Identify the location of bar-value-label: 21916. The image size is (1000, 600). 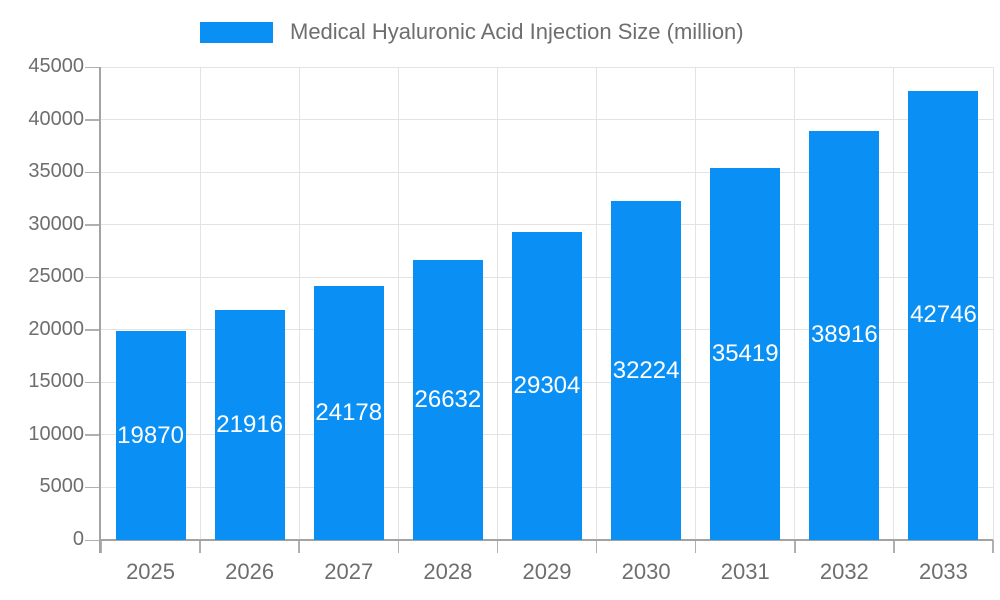
(250, 424).